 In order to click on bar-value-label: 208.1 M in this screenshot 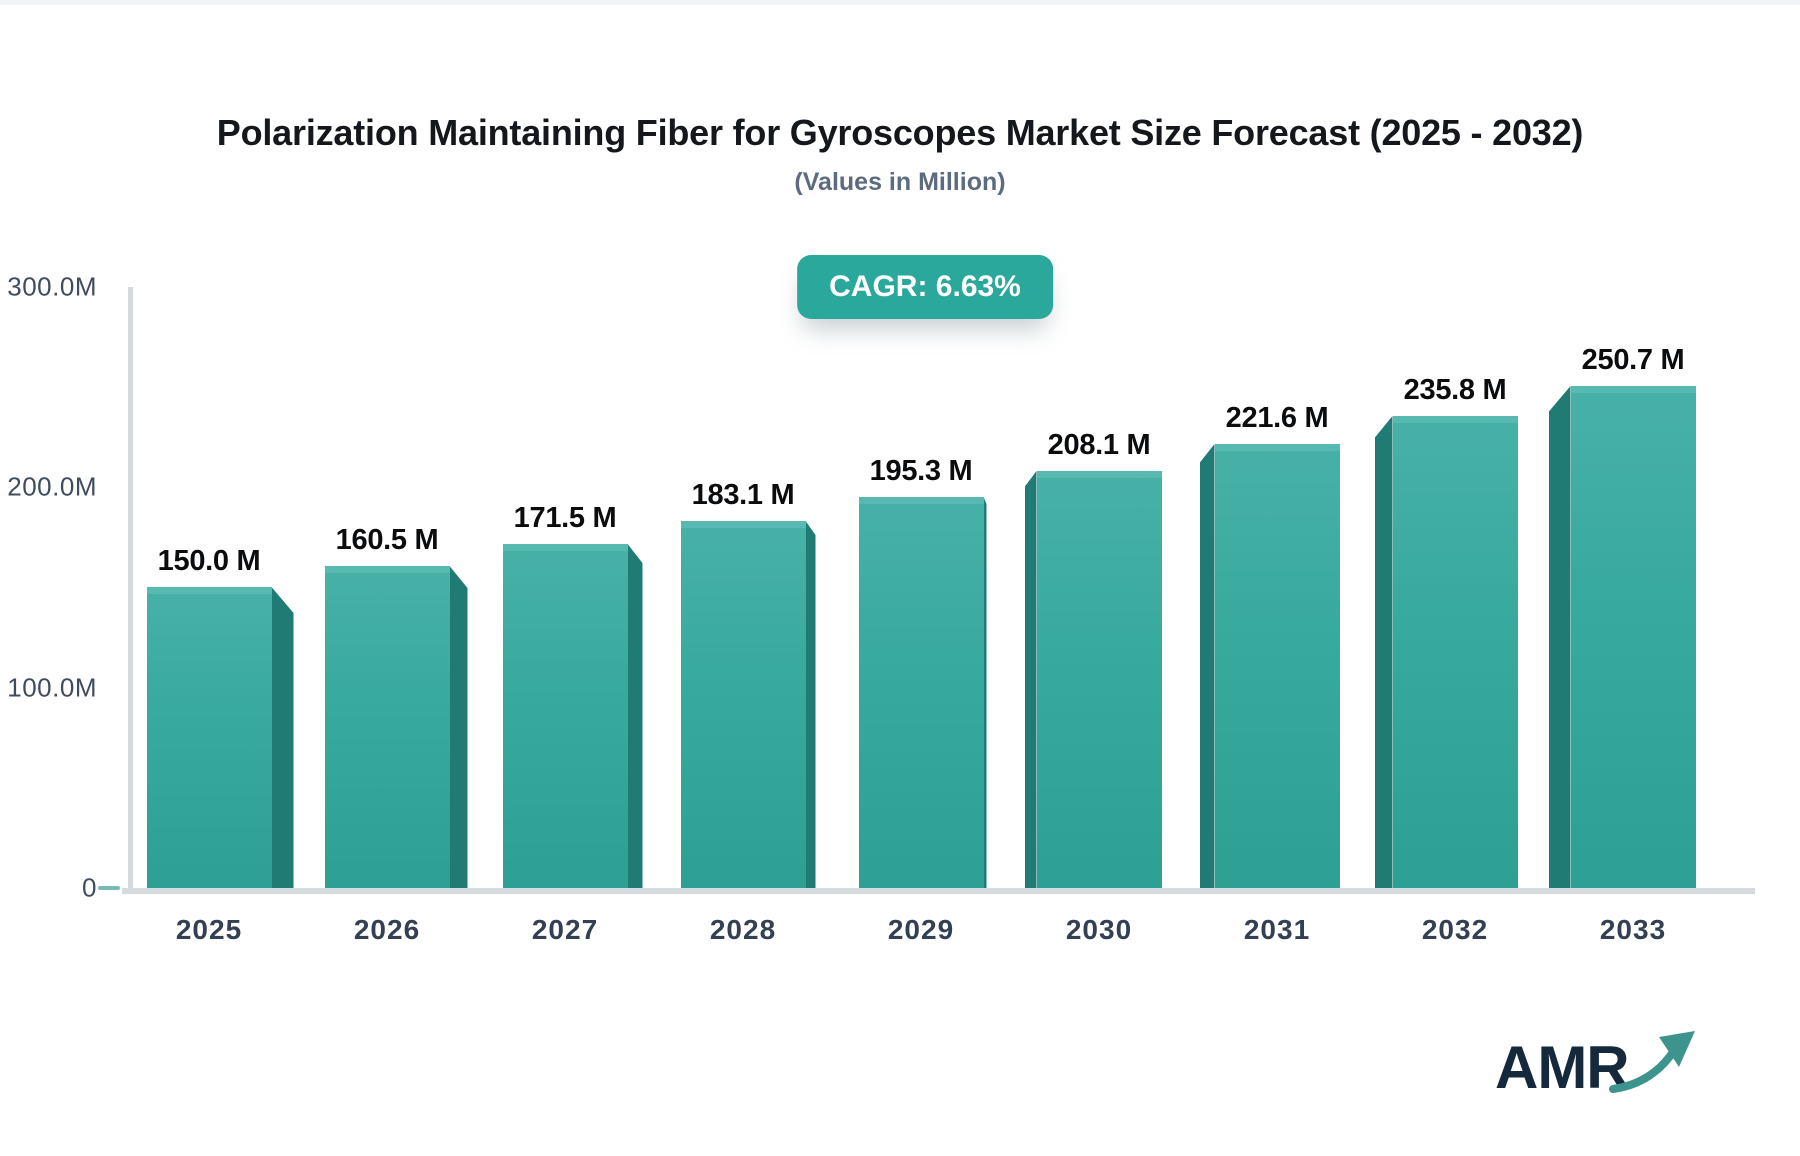, I will do `click(1099, 445)`.